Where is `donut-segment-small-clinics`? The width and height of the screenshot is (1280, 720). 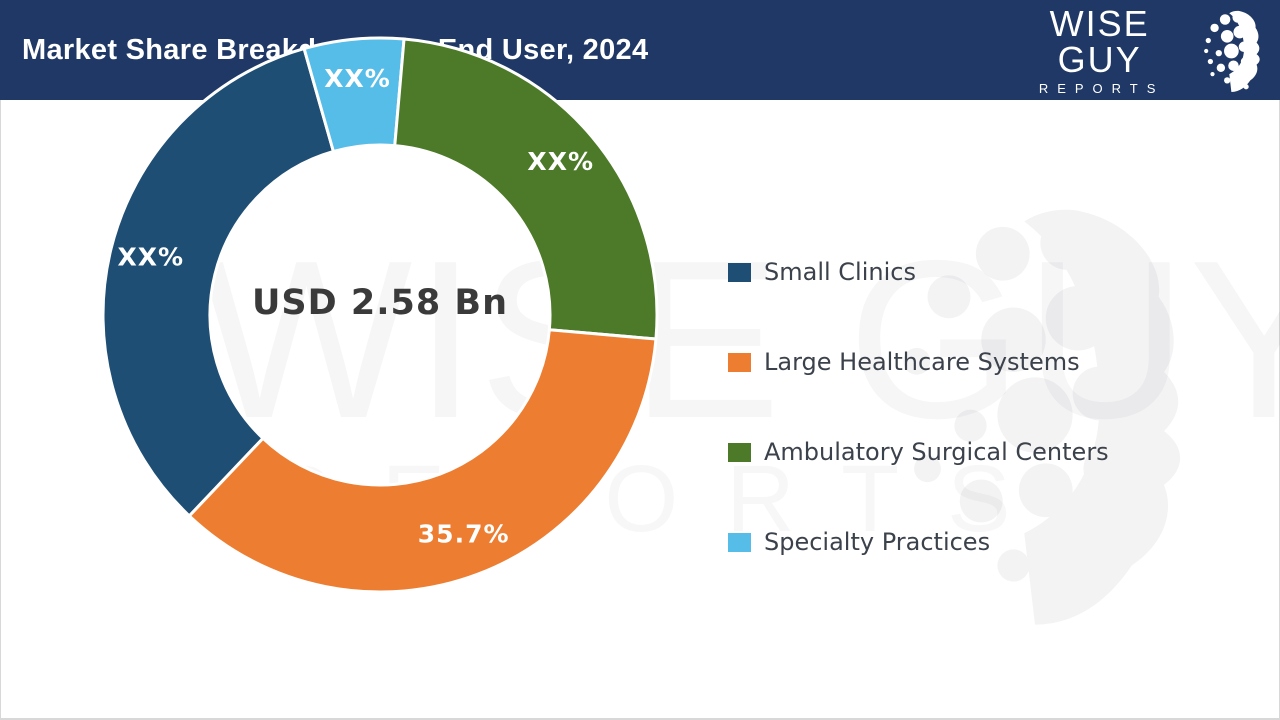
donut-segment-small-clinics is located at coordinates (218, 282).